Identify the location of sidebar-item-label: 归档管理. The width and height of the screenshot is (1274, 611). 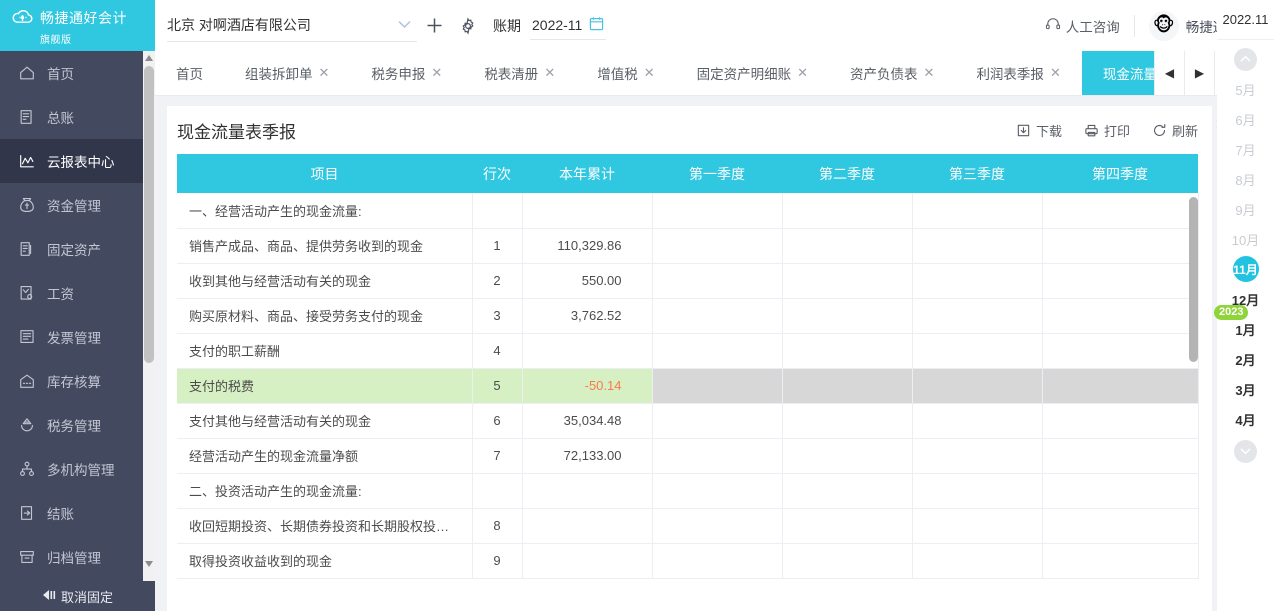
(74, 558).